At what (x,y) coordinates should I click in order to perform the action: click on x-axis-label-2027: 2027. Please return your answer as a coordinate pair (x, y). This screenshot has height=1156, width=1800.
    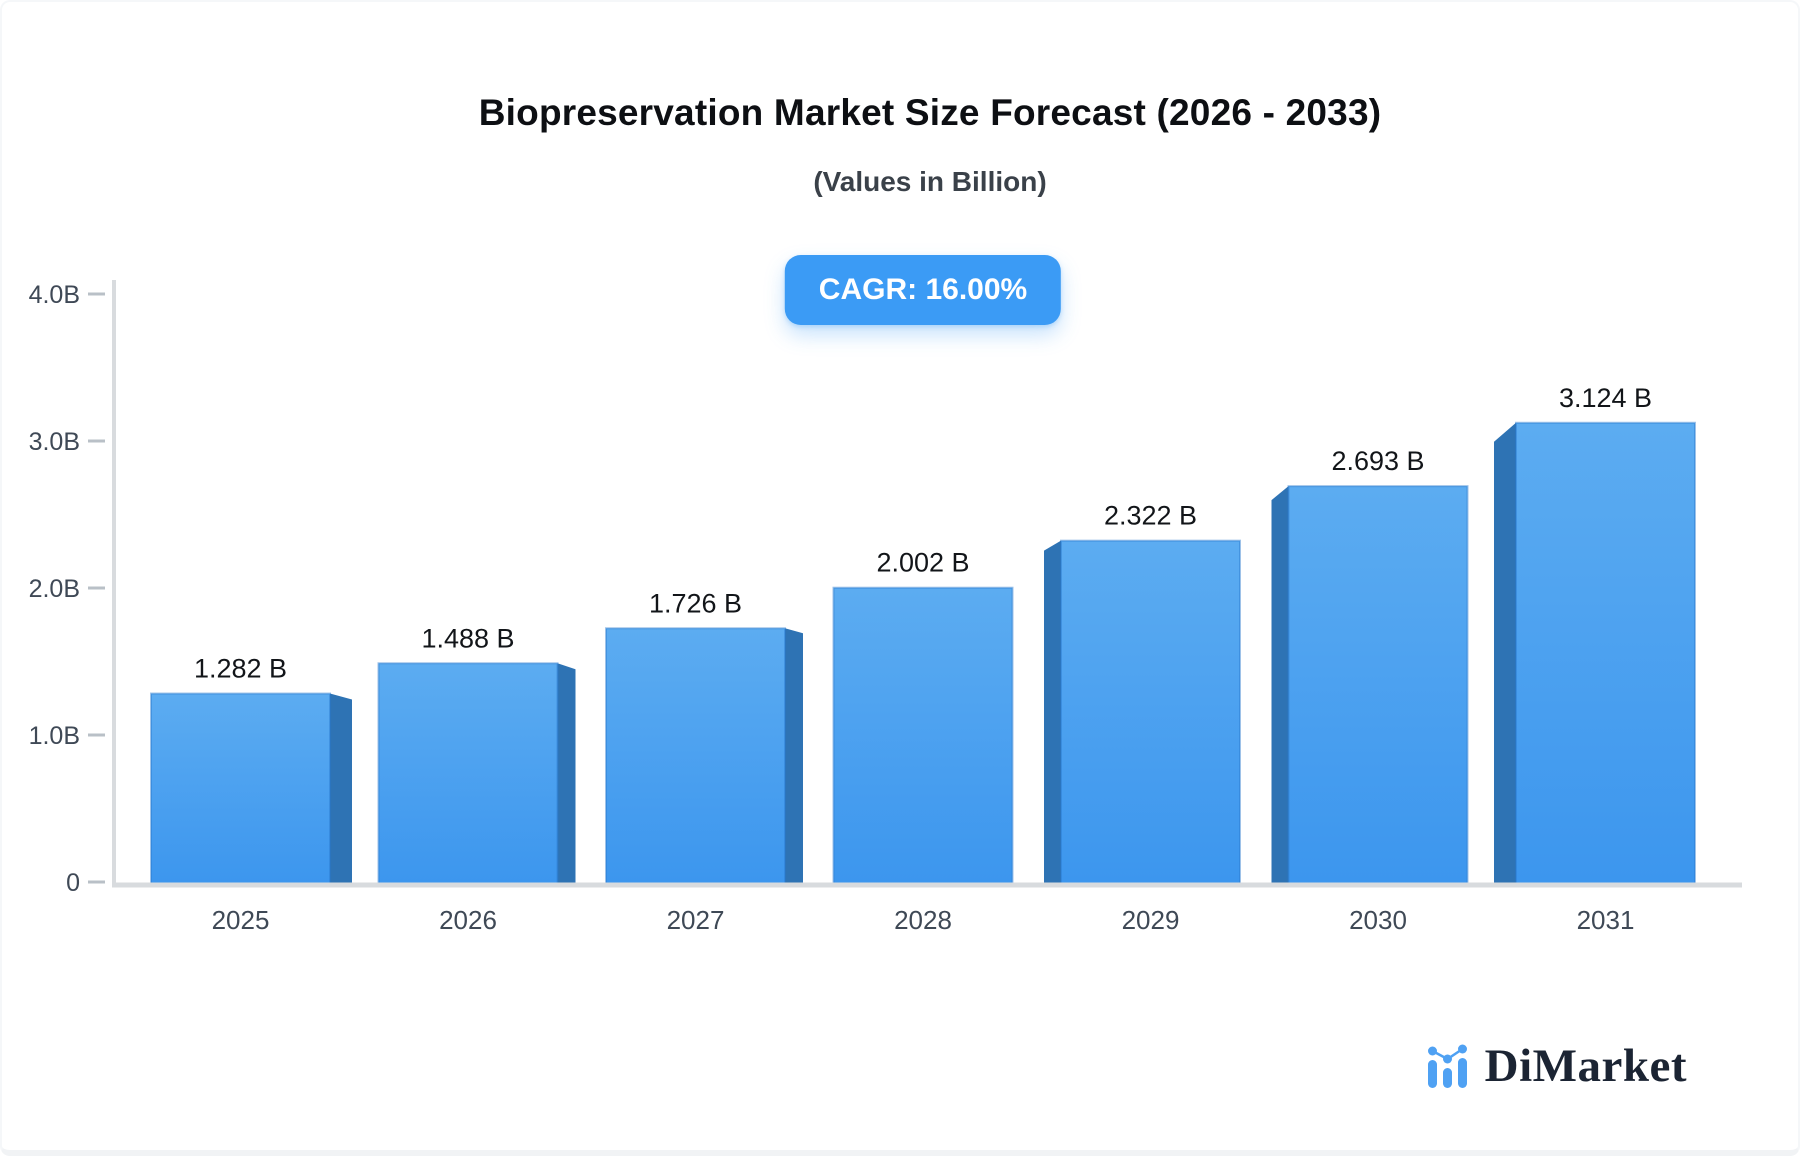
    Looking at the image, I should click on (696, 920).